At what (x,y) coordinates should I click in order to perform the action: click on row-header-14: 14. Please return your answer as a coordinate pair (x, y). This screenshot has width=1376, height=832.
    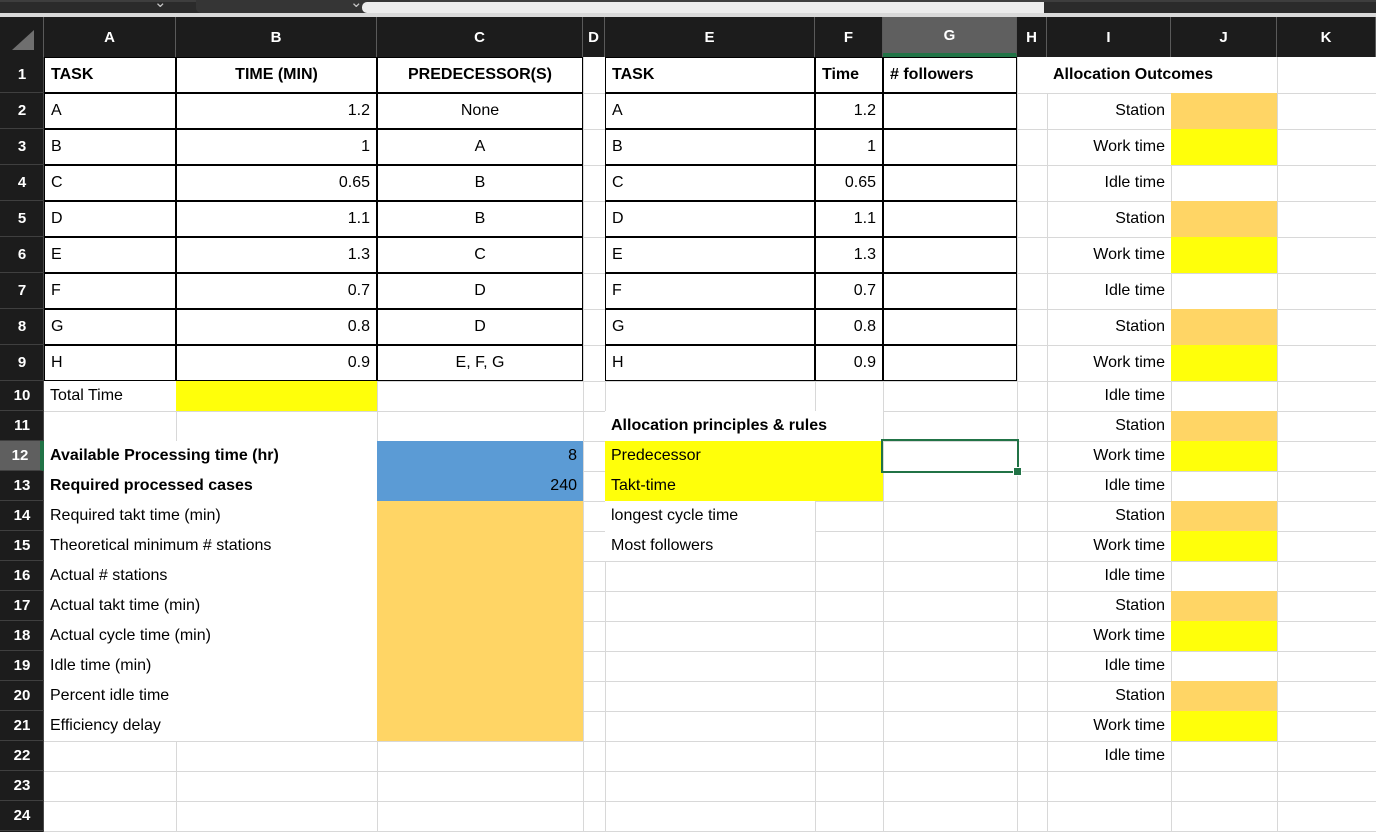
    Looking at the image, I should click on (22, 516).